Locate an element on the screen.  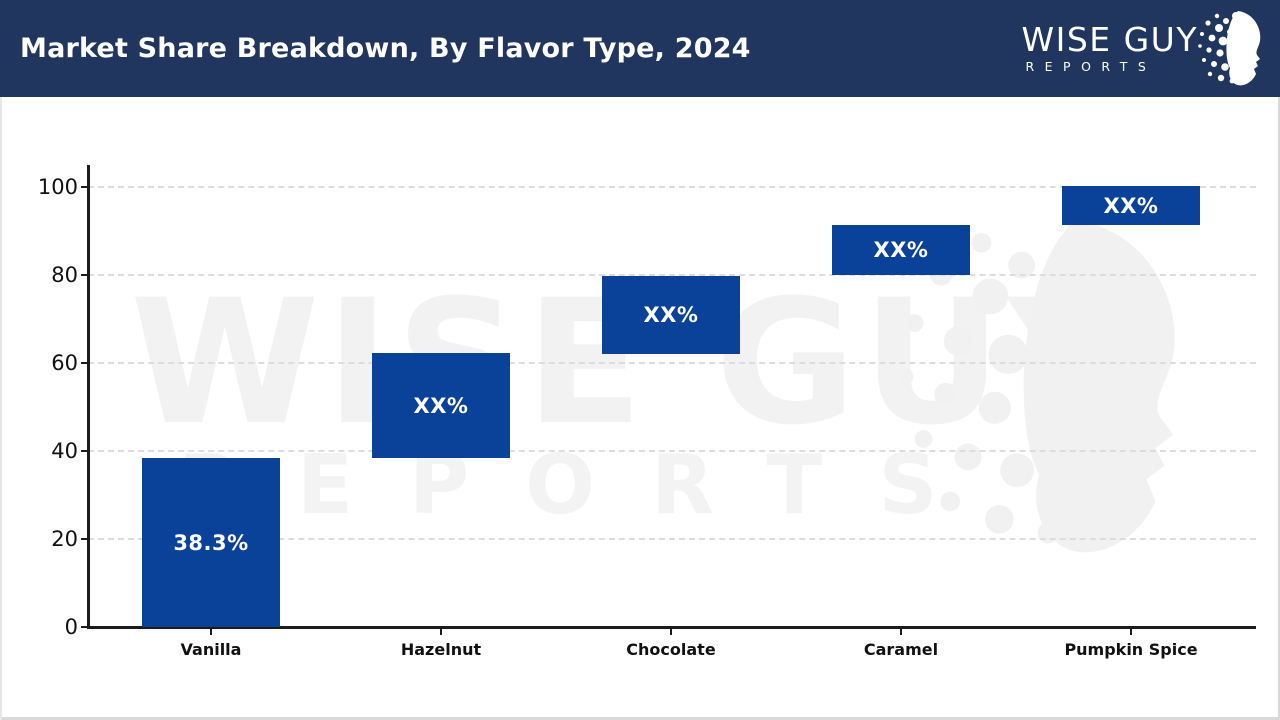
bar-hazelnut: XX% is located at coordinates (441, 405).